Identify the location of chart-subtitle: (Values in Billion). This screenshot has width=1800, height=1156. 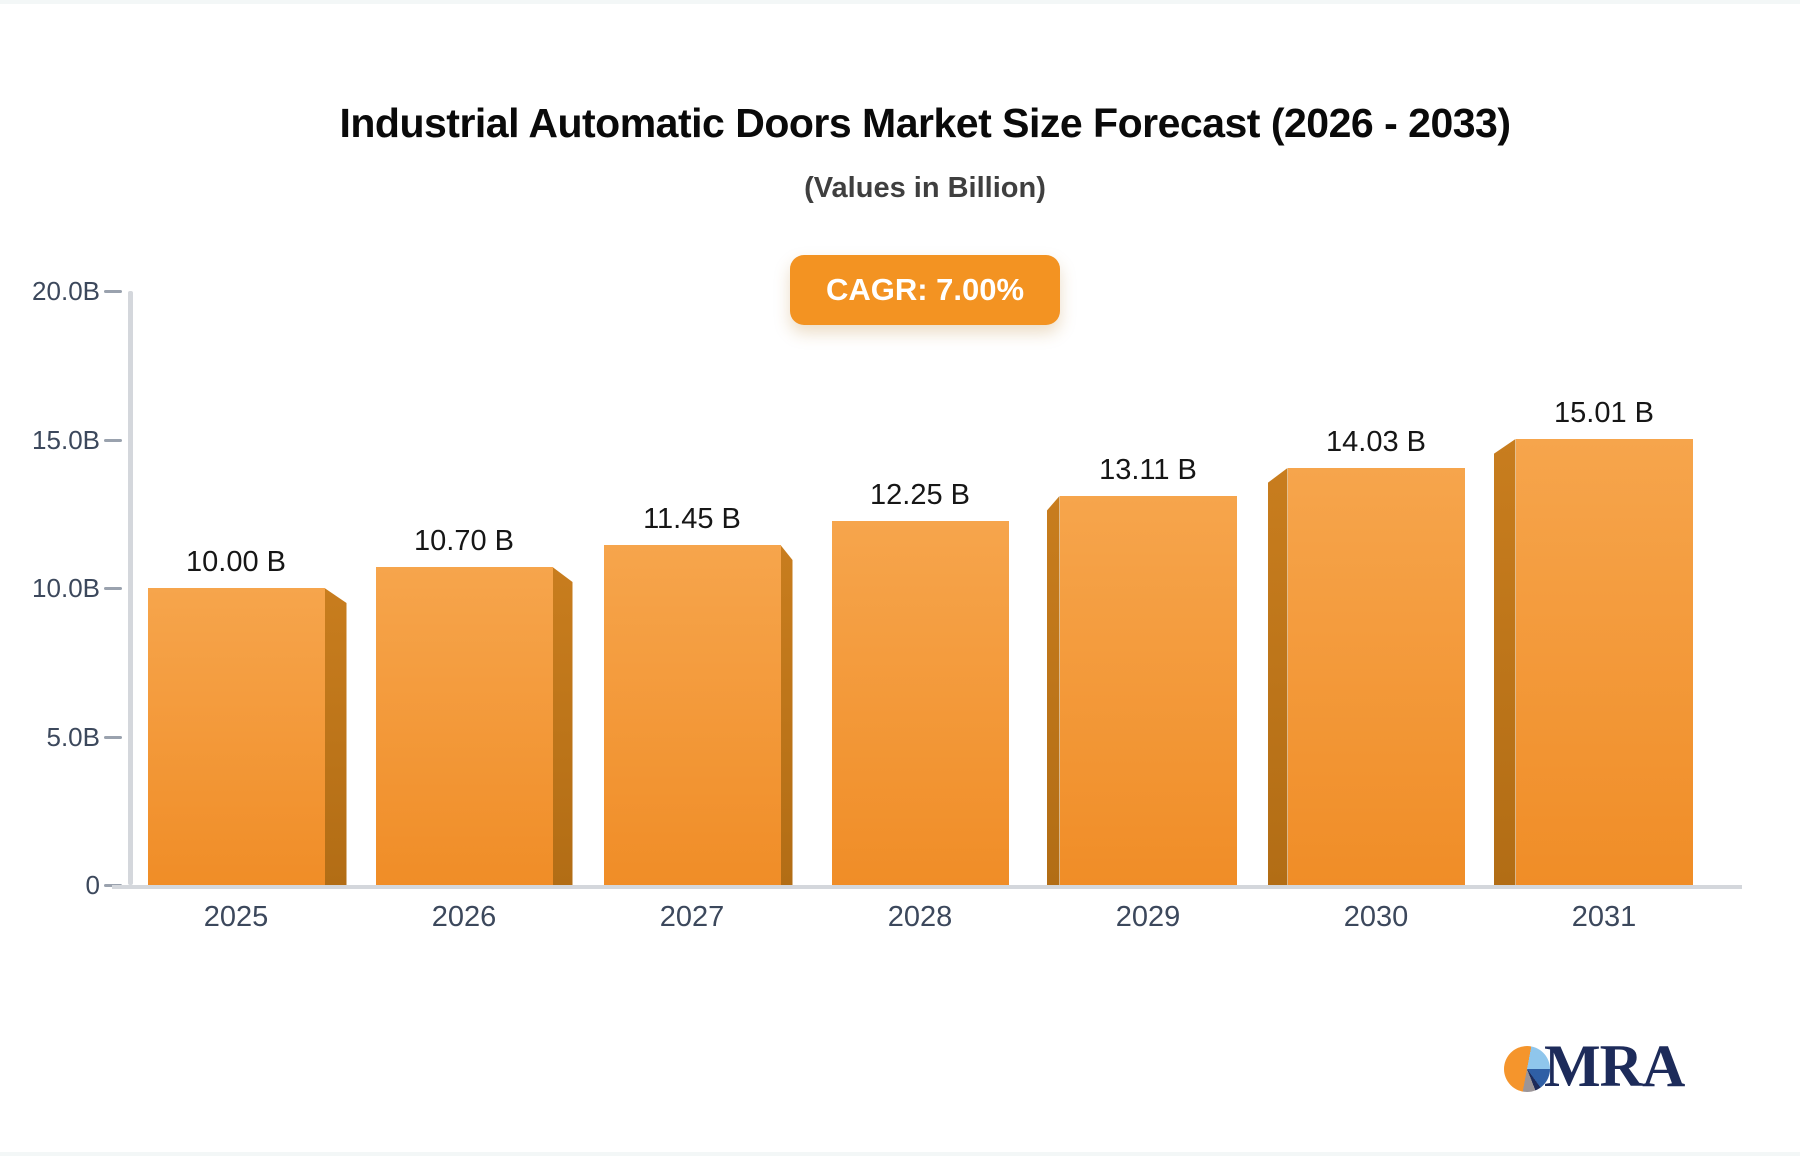
(925, 188).